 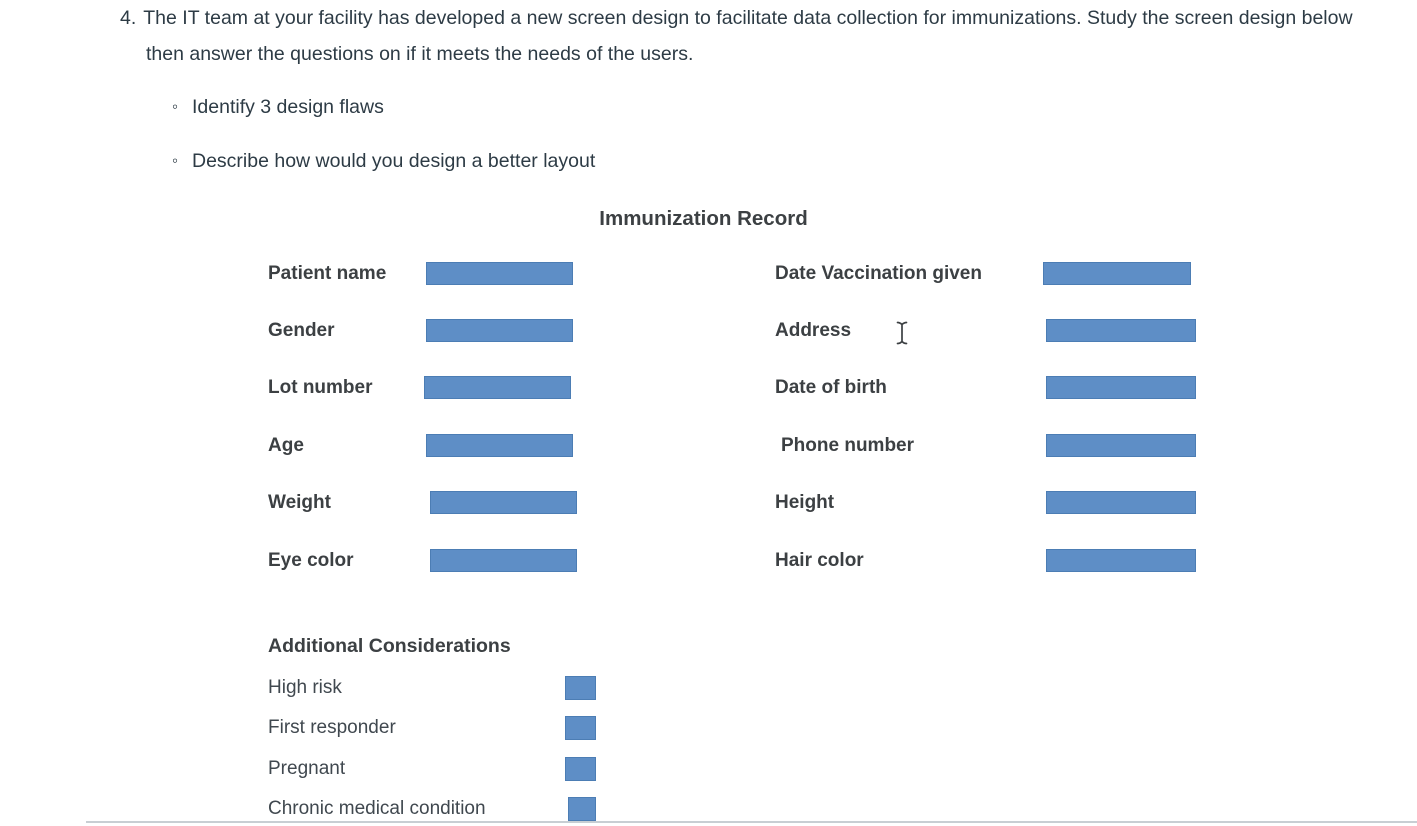 I want to click on date-of-birth-label: Date of birth, so click(x=831, y=387).